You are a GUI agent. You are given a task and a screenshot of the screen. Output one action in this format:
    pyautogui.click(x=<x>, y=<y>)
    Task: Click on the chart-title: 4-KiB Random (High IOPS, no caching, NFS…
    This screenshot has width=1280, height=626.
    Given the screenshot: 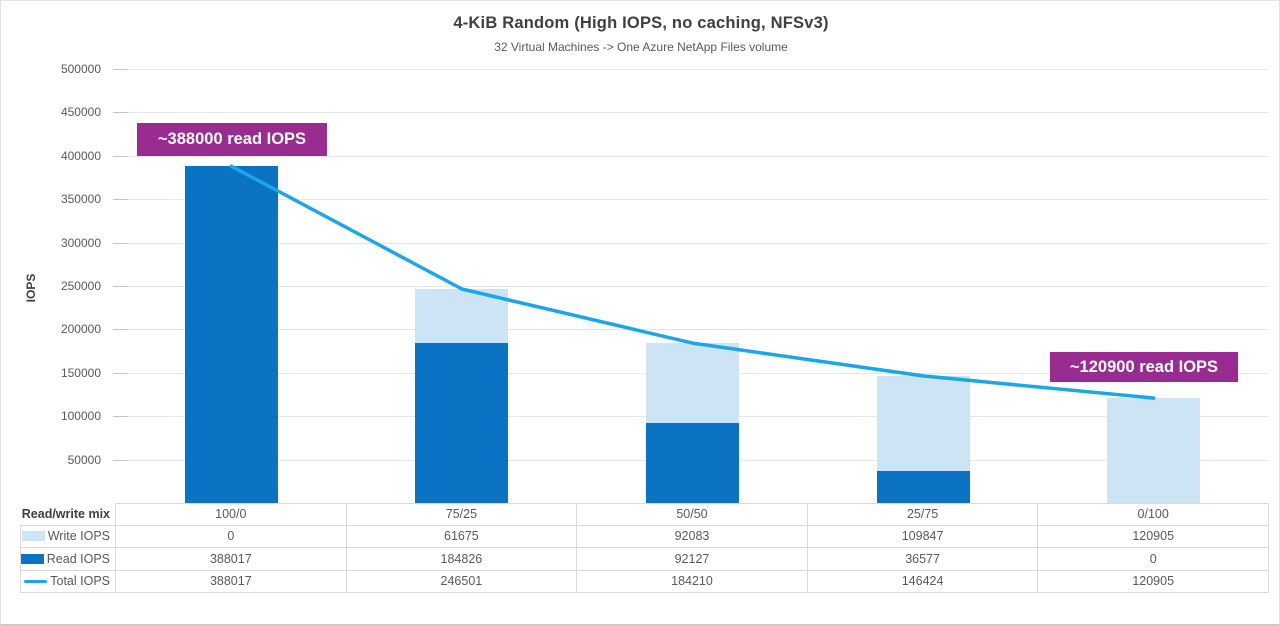 What is the action you would take?
    pyautogui.click(x=641, y=23)
    